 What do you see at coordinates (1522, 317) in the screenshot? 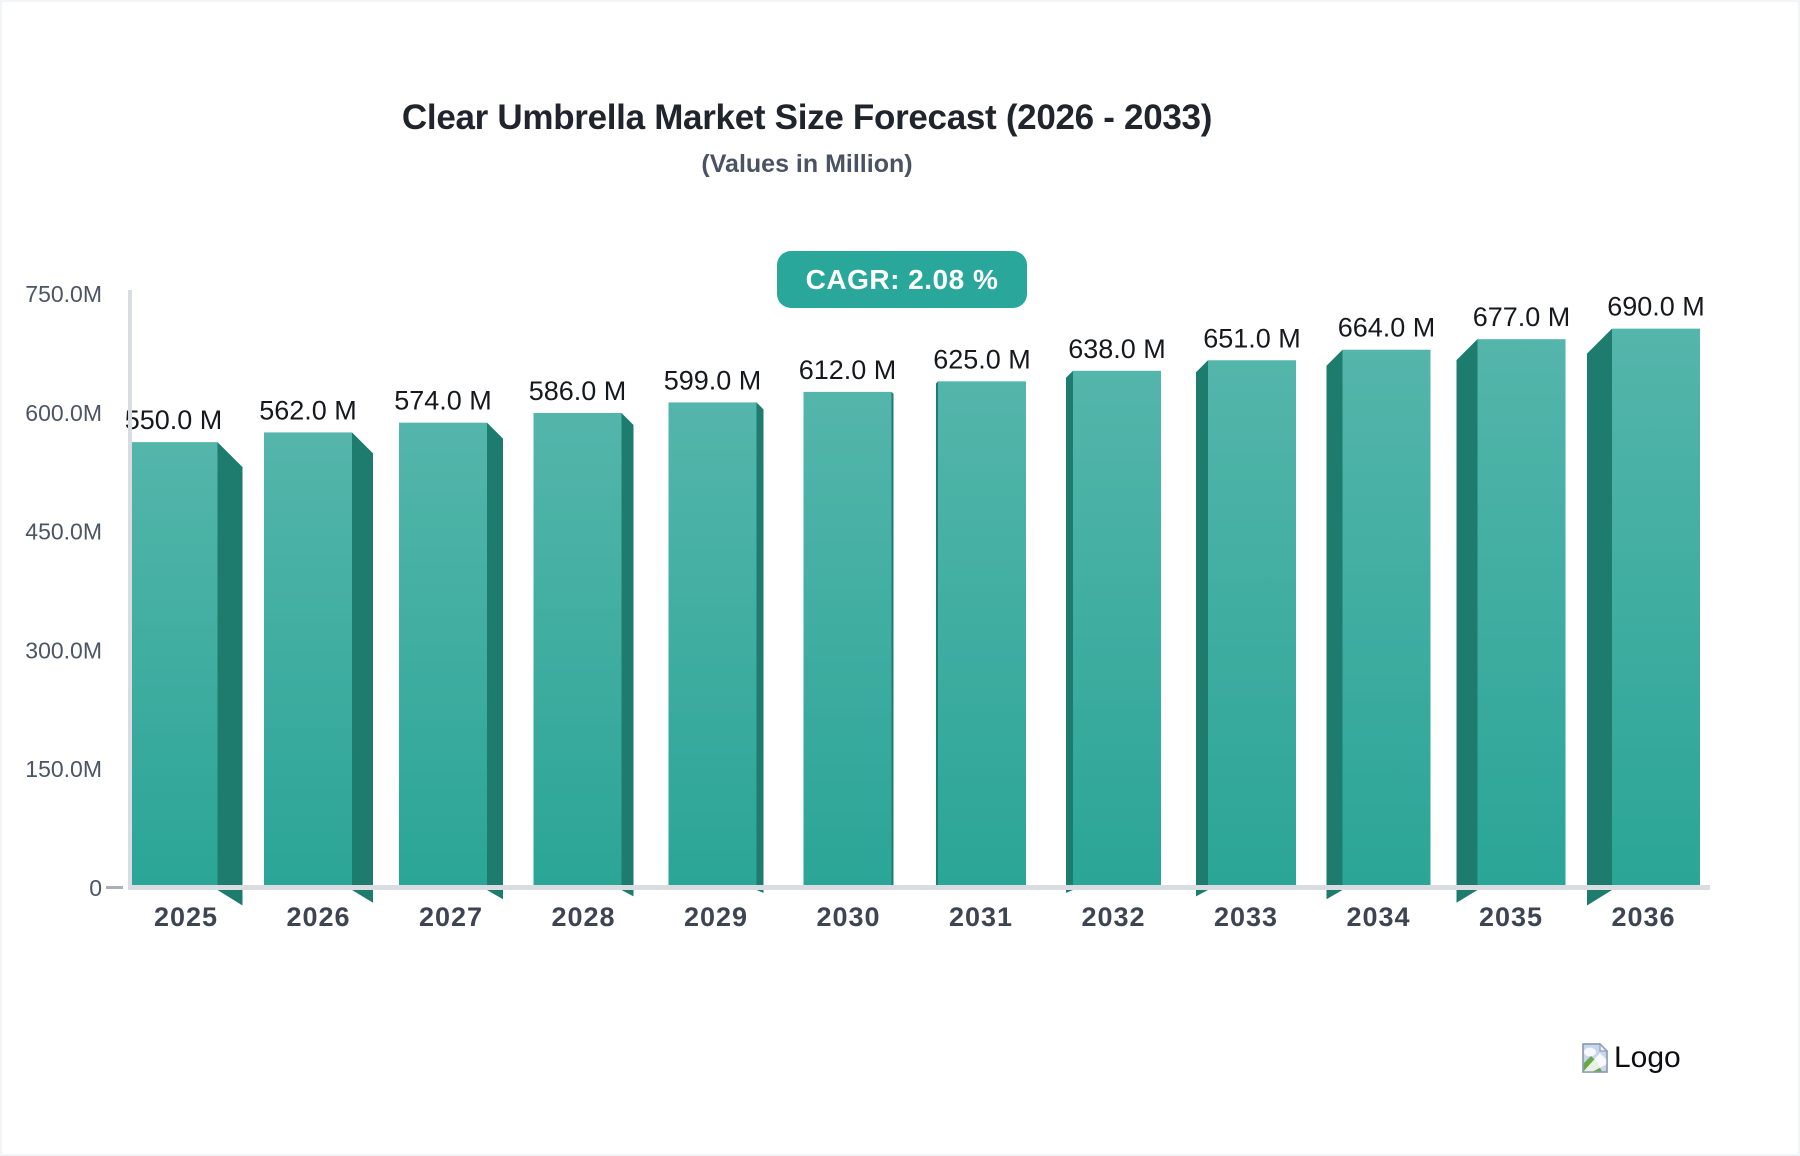
I see `bar-value-label: 677.0 M` at bounding box center [1522, 317].